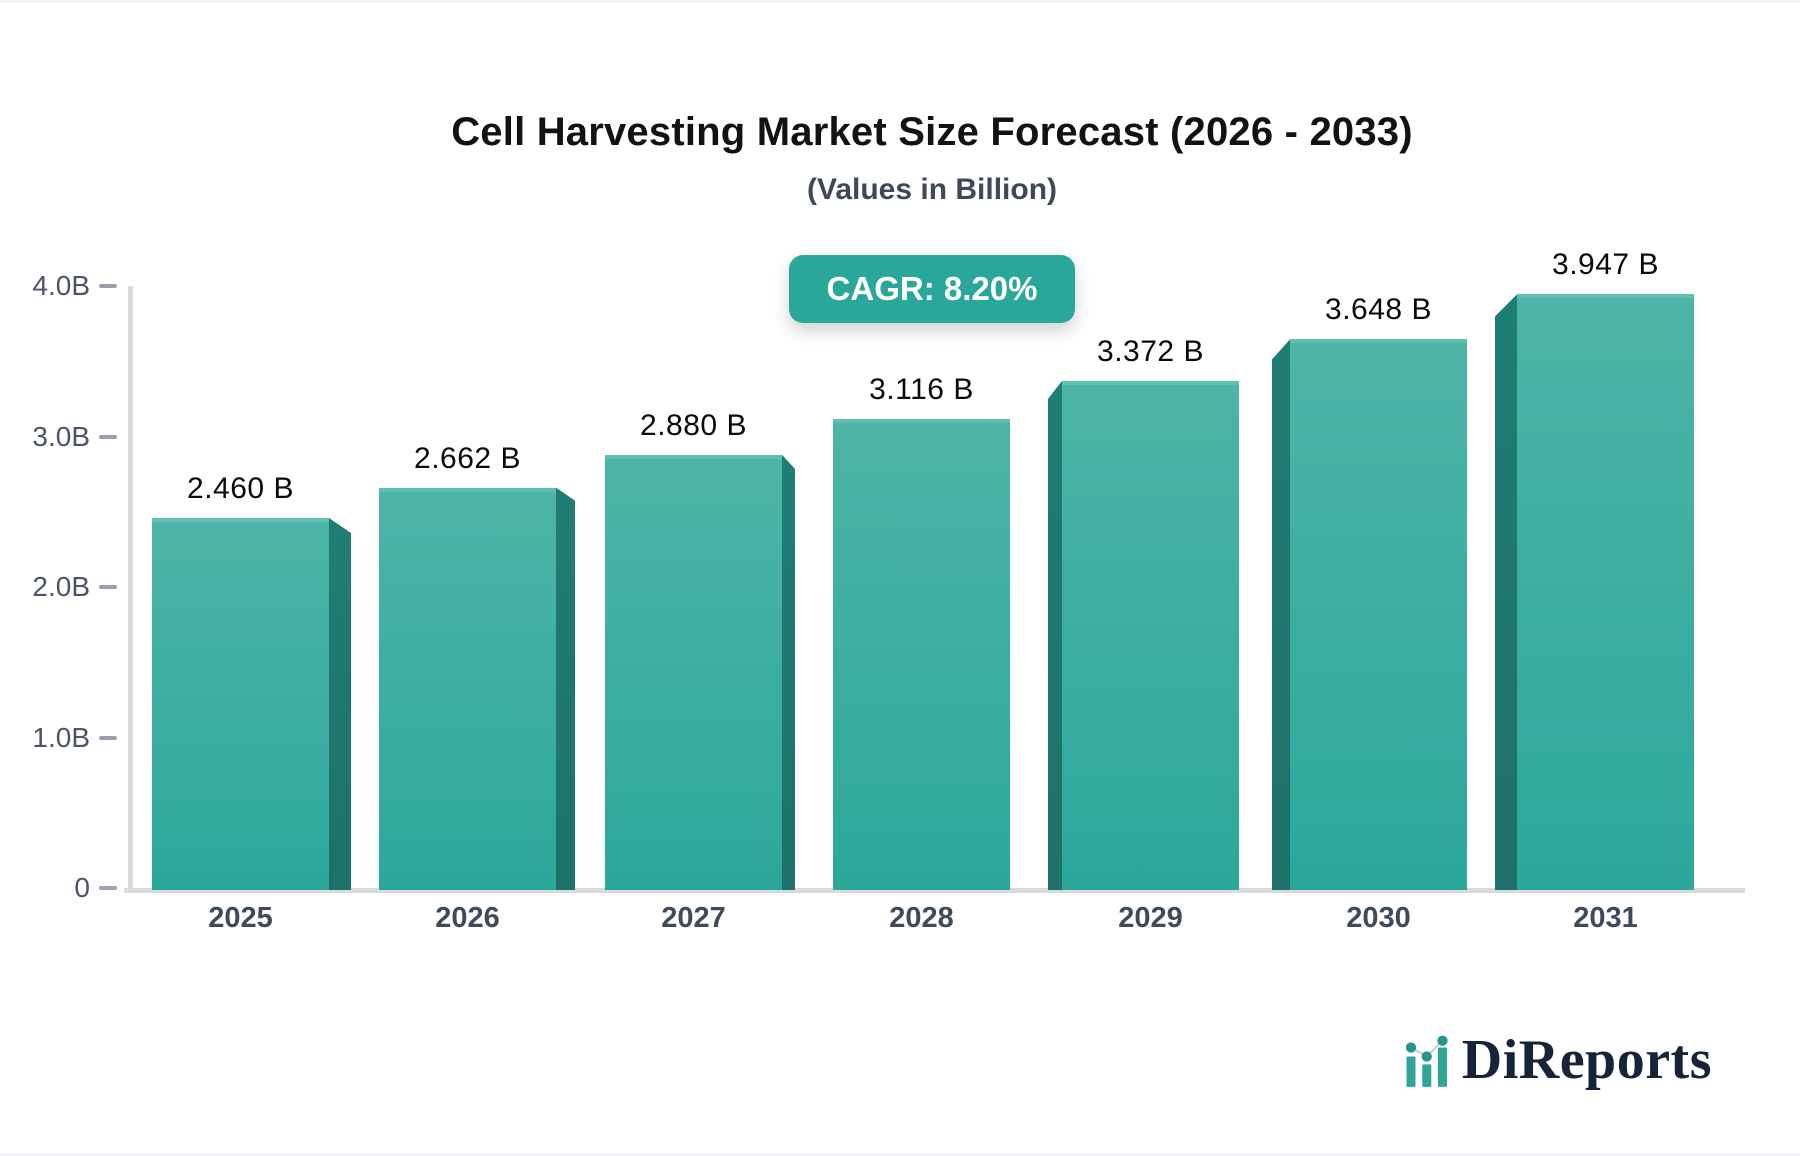 Image resolution: width=1800 pixels, height=1156 pixels. Describe the element at coordinates (1426, 1061) in the screenshot. I see `bar-chart-logo-icon` at that location.